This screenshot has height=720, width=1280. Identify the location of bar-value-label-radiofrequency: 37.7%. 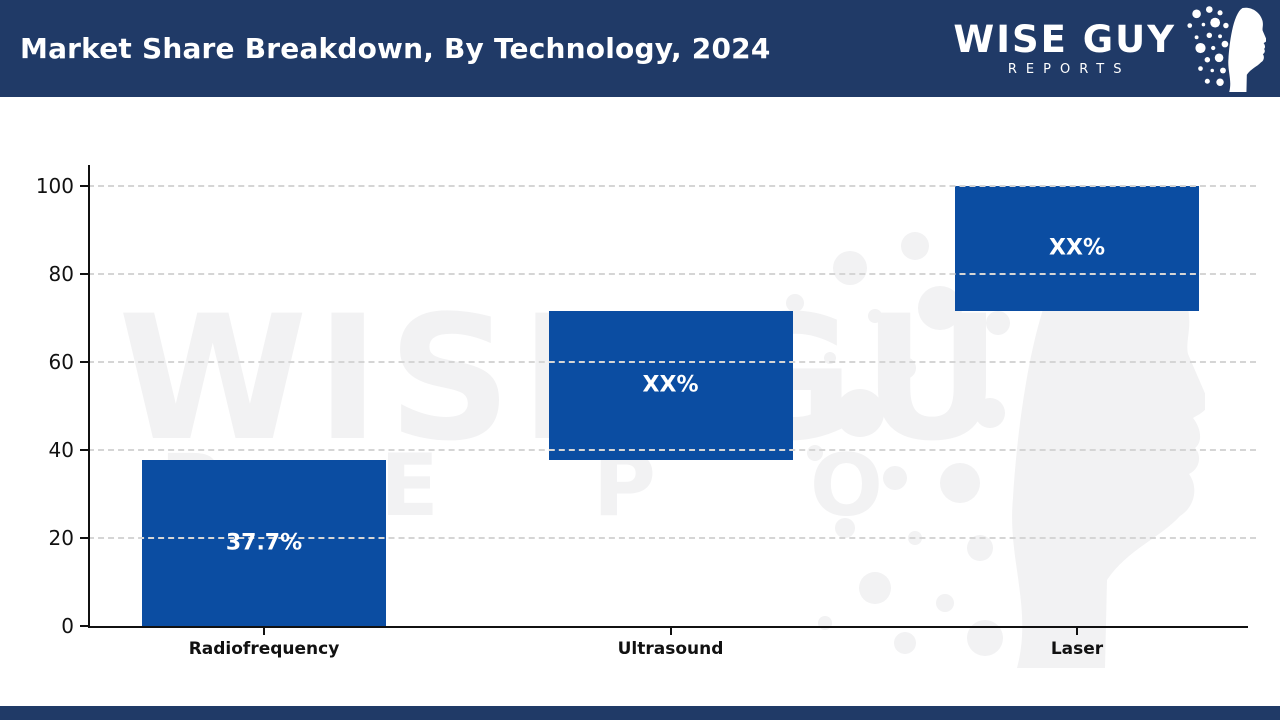
(264, 543).